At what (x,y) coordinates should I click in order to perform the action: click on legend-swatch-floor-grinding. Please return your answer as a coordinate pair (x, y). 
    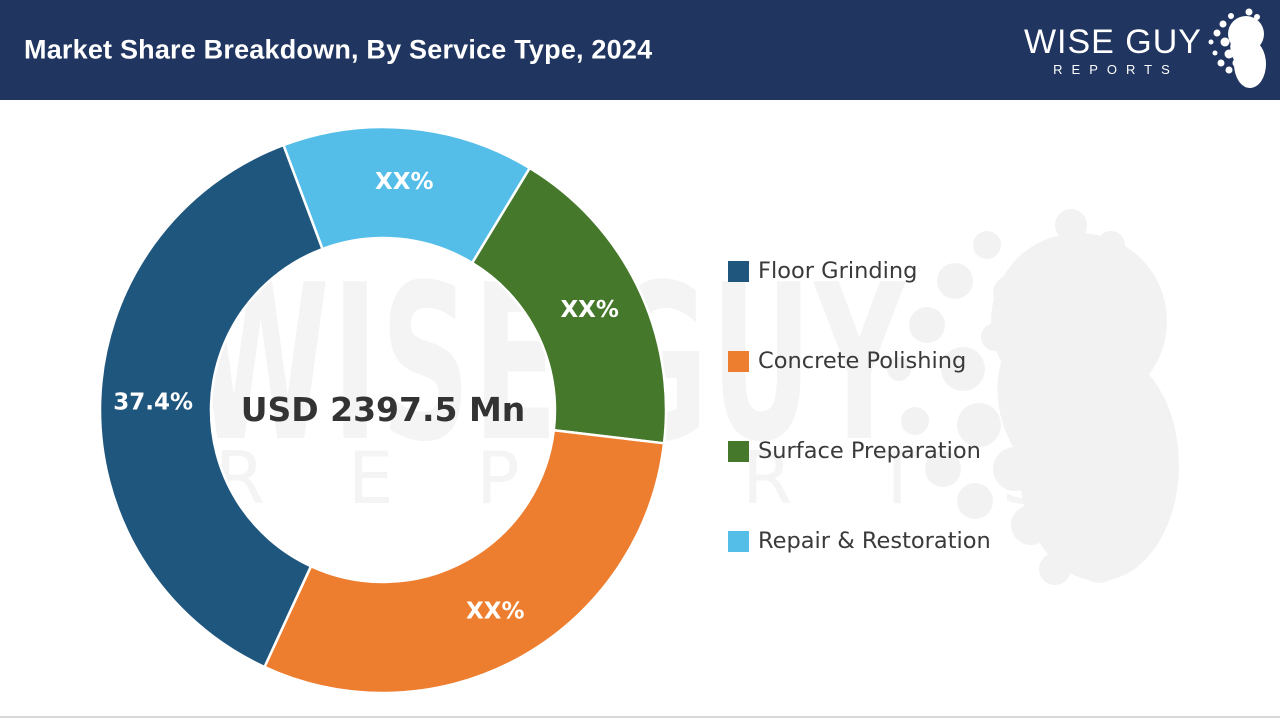
    Looking at the image, I should click on (738, 271).